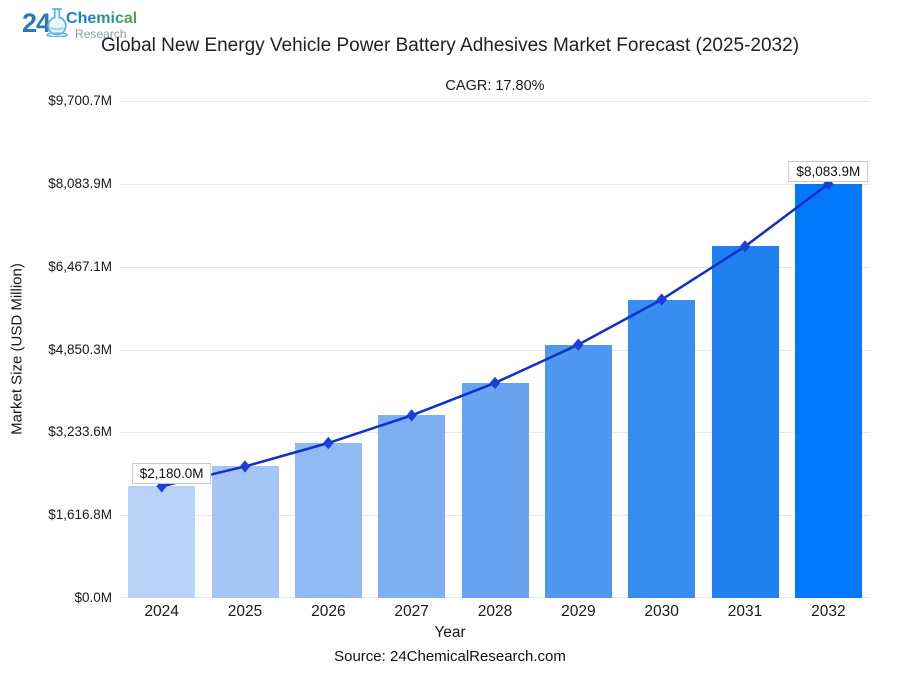 This screenshot has height=680, width=900. What do you see at coordinates (328, 611) in the screenshot?
I see `x-tick-label-2026: 2026` at bounding box center [328, 611].